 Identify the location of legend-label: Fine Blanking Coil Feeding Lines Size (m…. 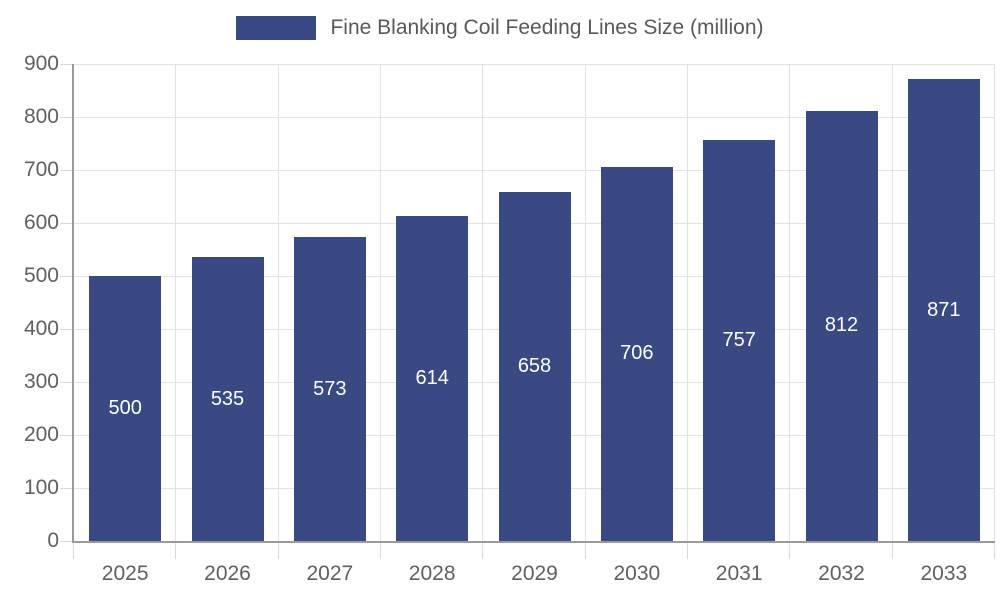
(547, 27).